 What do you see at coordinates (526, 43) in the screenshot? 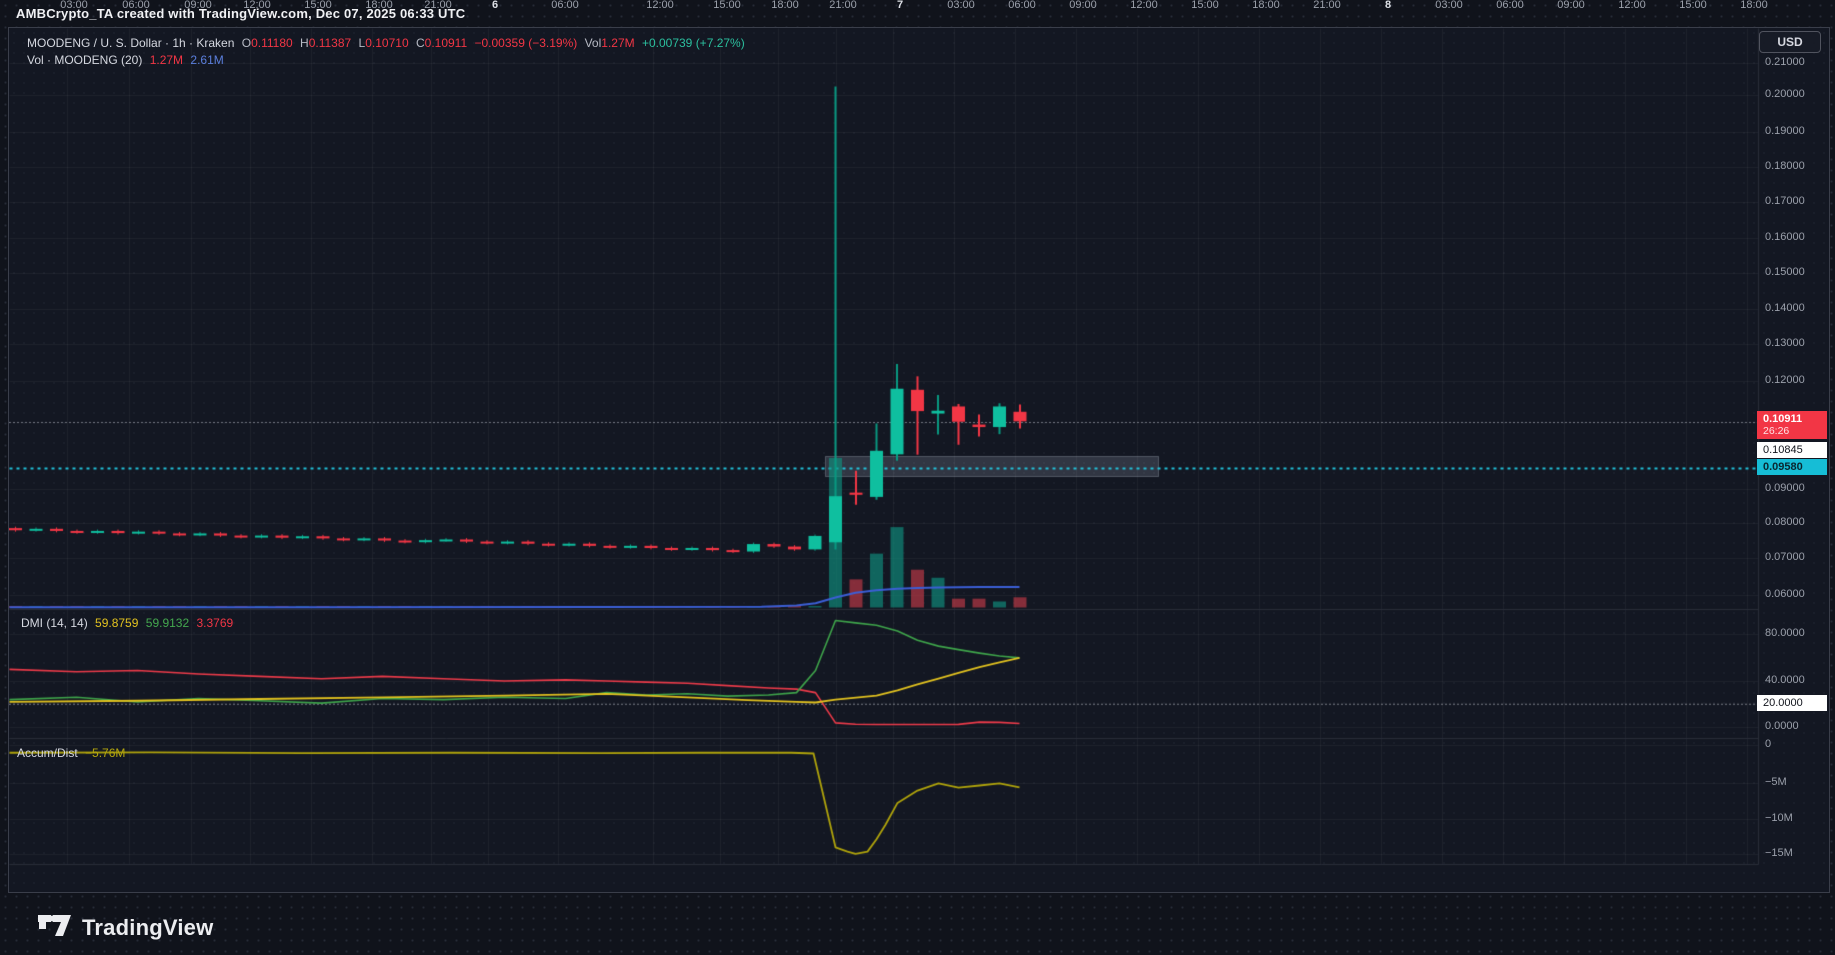
I see `change-value: −0.00359 (−3.19%)` at bounding box center [526, 43].